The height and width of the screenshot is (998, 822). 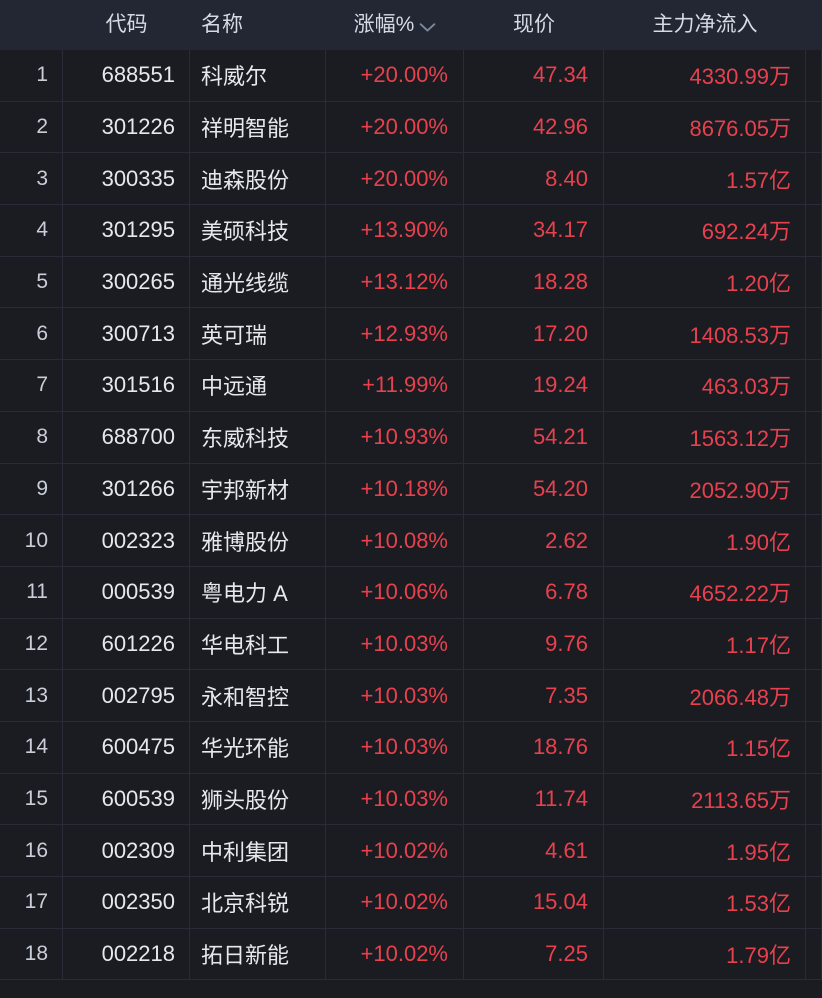 I want to click on cell-index: 3, so click(x=31, y=178).